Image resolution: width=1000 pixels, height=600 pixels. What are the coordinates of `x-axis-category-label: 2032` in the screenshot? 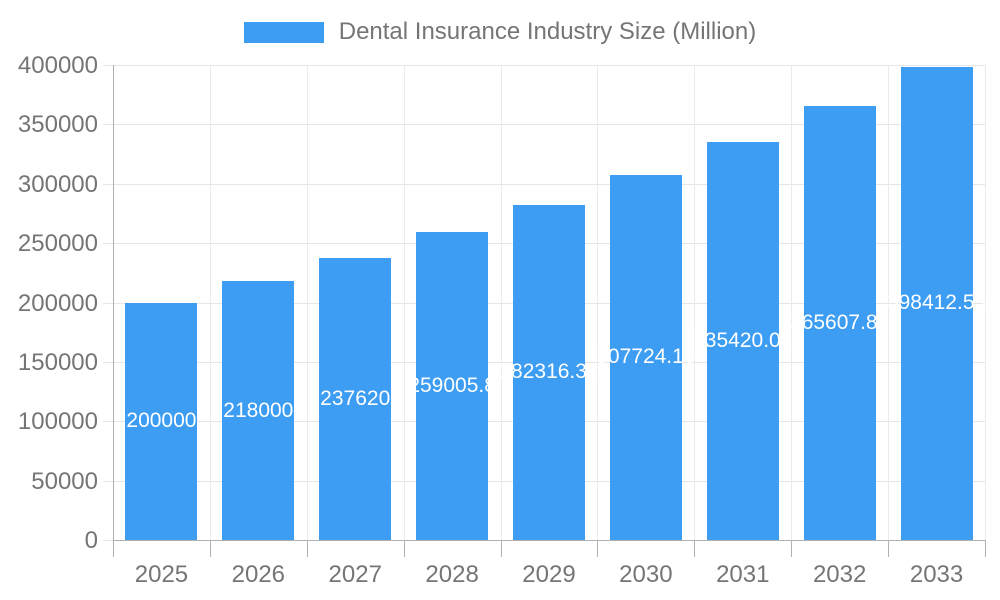 It's located at (839, 574).